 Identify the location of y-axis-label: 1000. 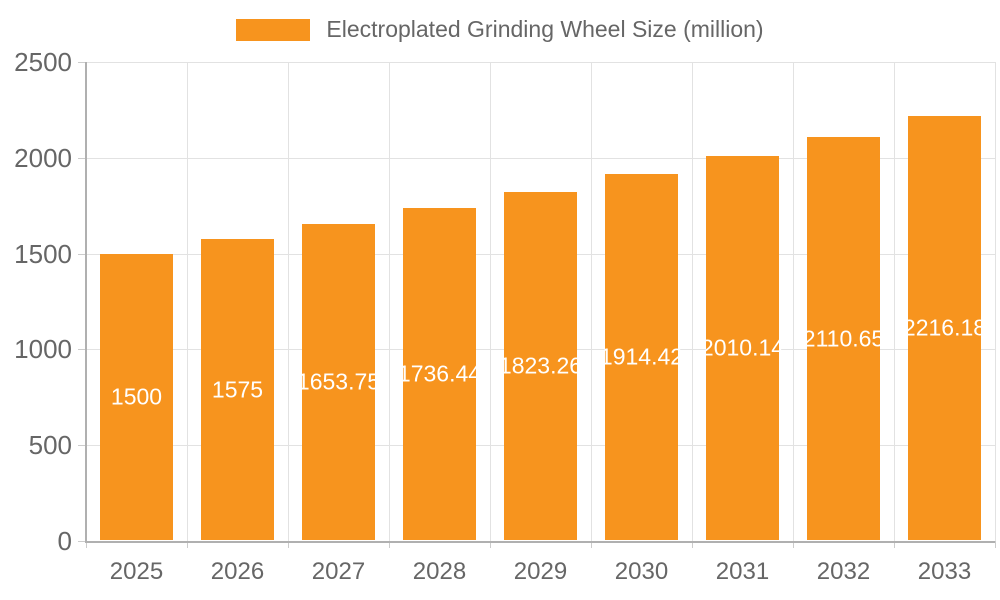
(43, 349).